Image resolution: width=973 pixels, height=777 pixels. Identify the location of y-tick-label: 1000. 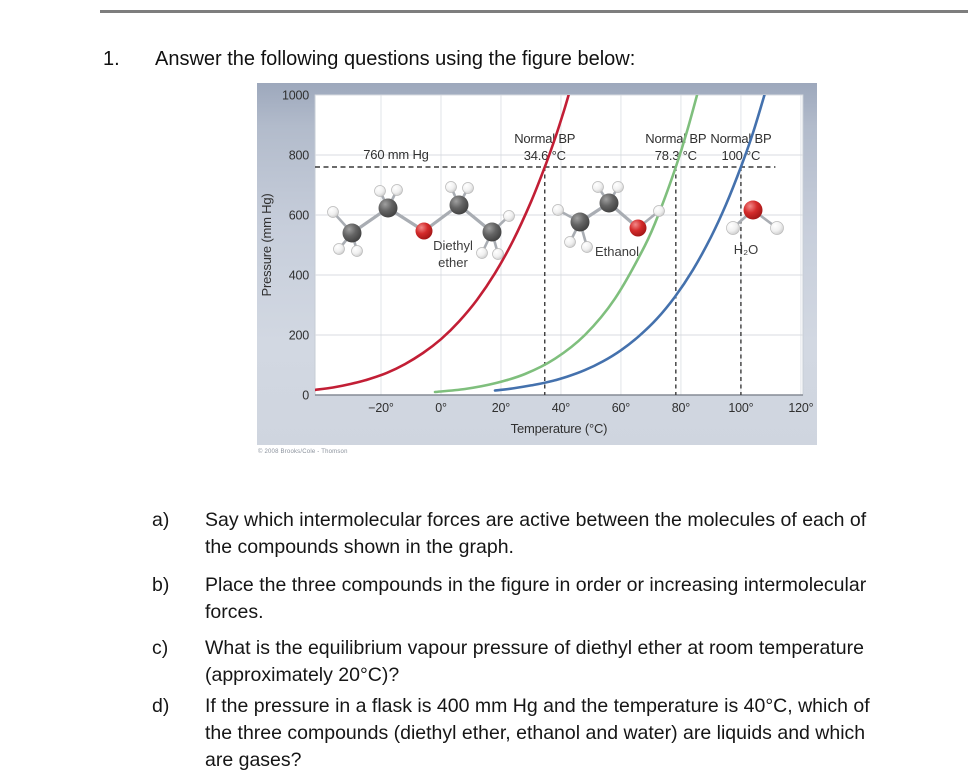
(295, 96).